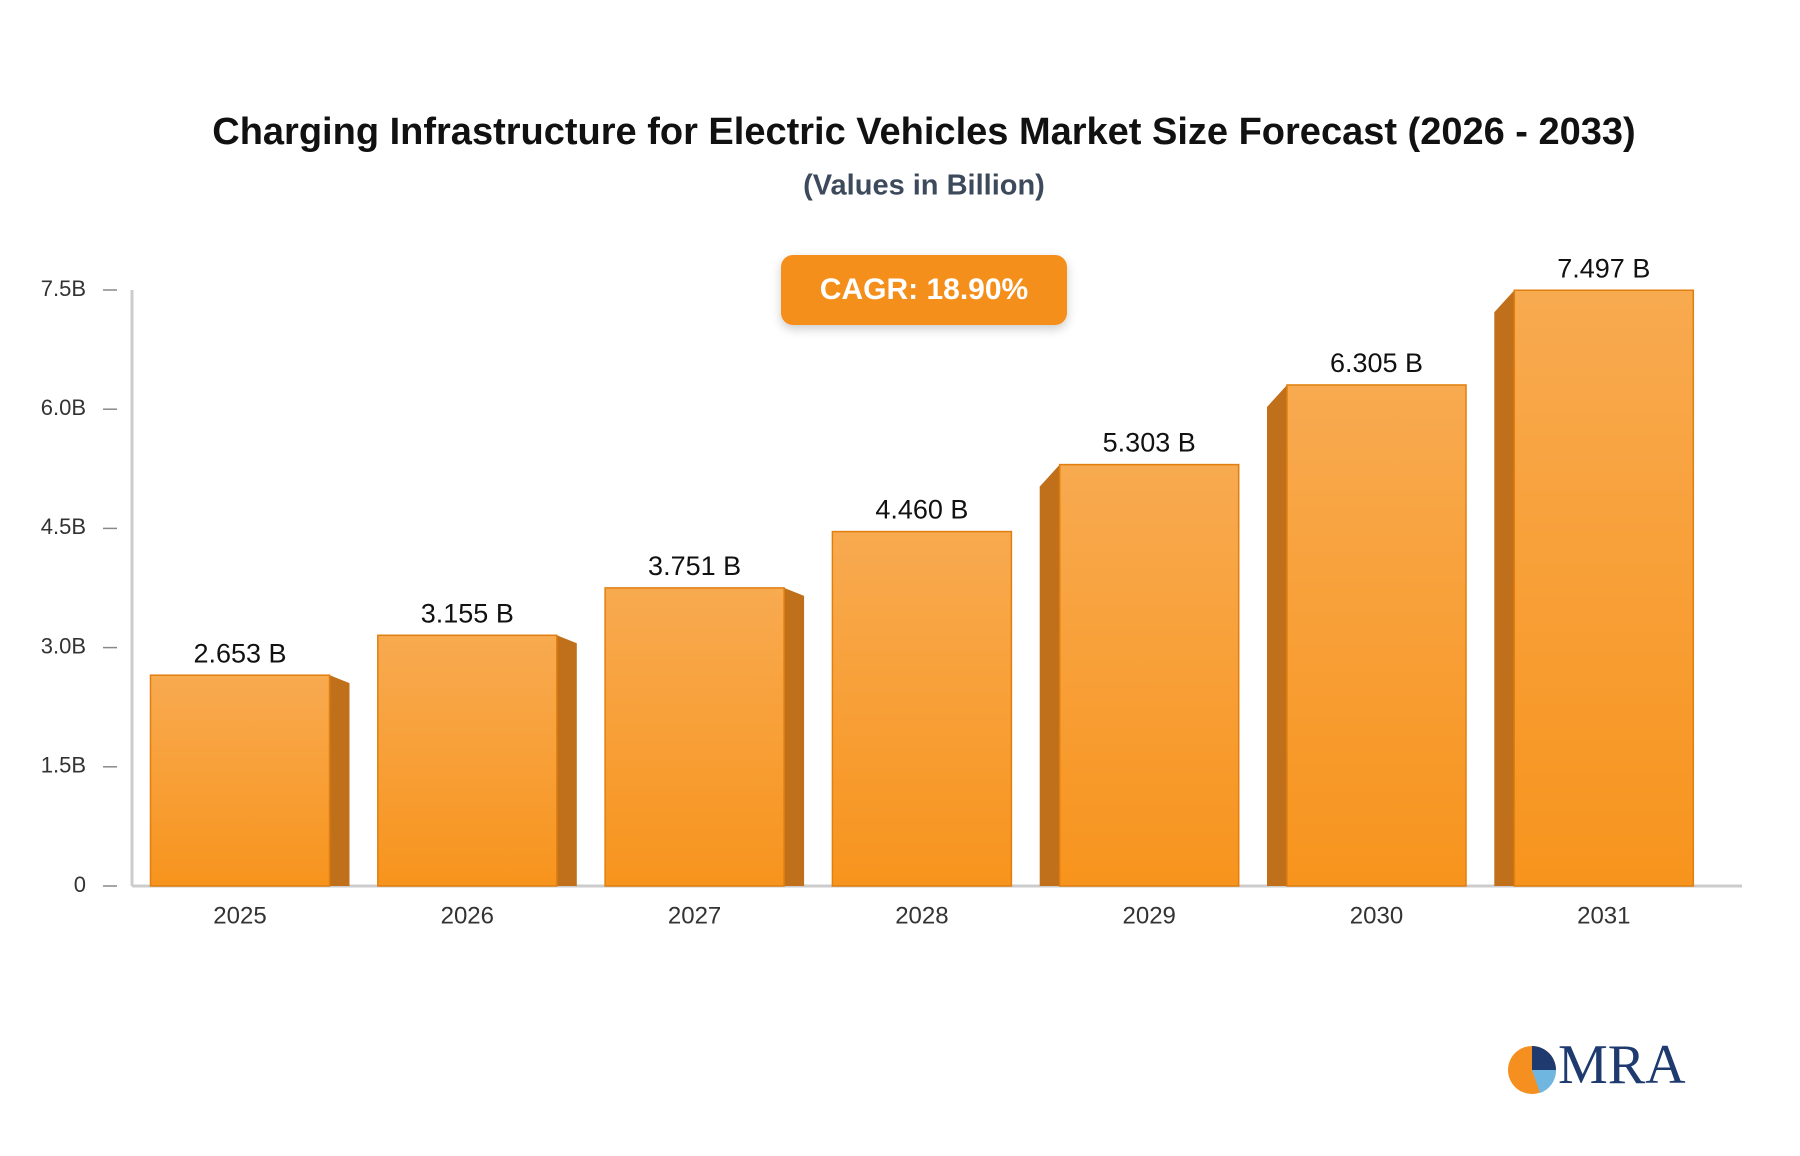  I want to click on value-label: 4.460 B, so click(921, 510).